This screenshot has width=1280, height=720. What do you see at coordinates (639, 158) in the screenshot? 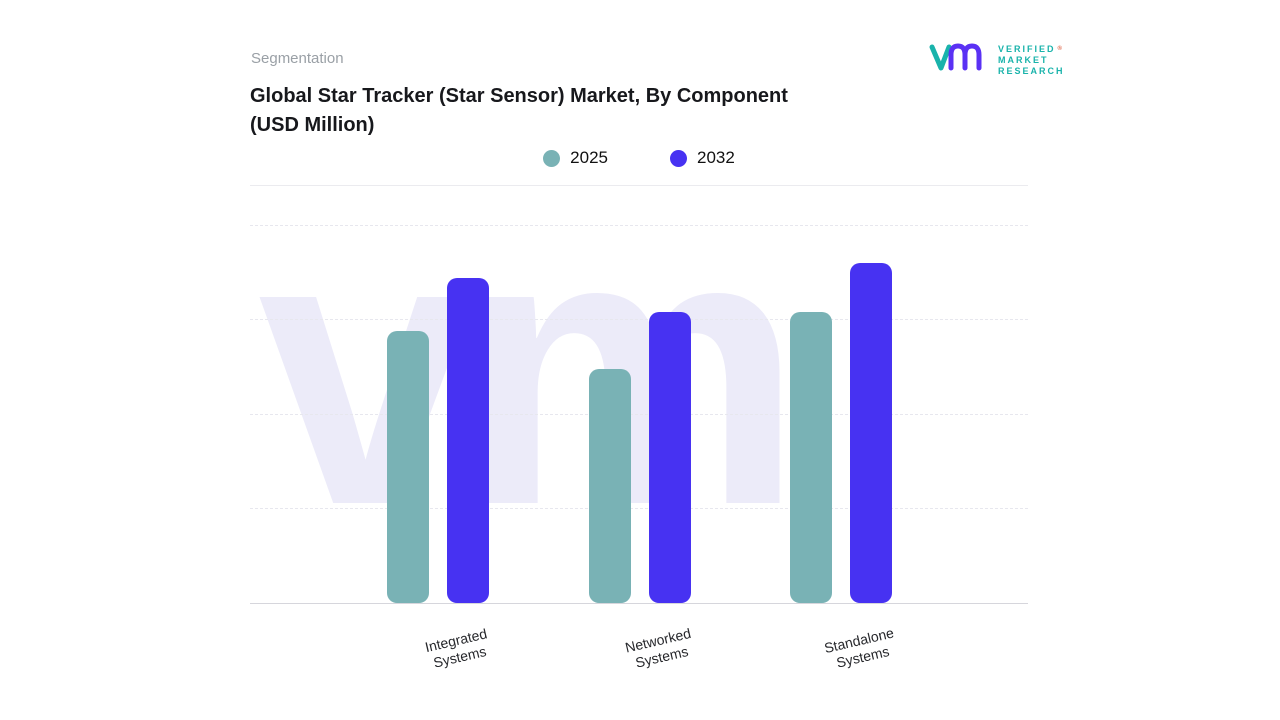
I see `chart-legend: 2025 2032` at bounding box center [639, 158].